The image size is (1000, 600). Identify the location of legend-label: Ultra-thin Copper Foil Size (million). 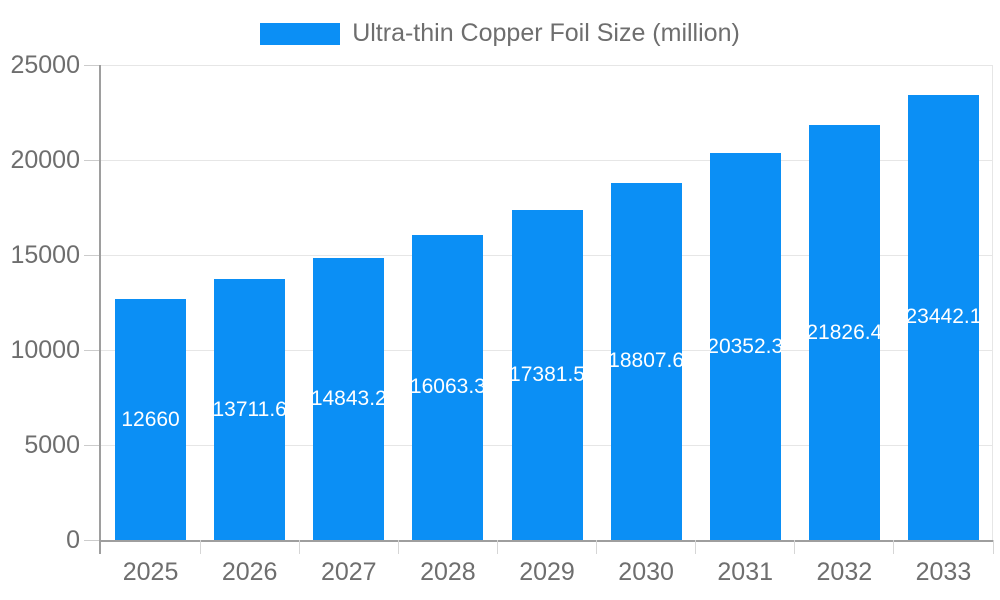
(546, 33).